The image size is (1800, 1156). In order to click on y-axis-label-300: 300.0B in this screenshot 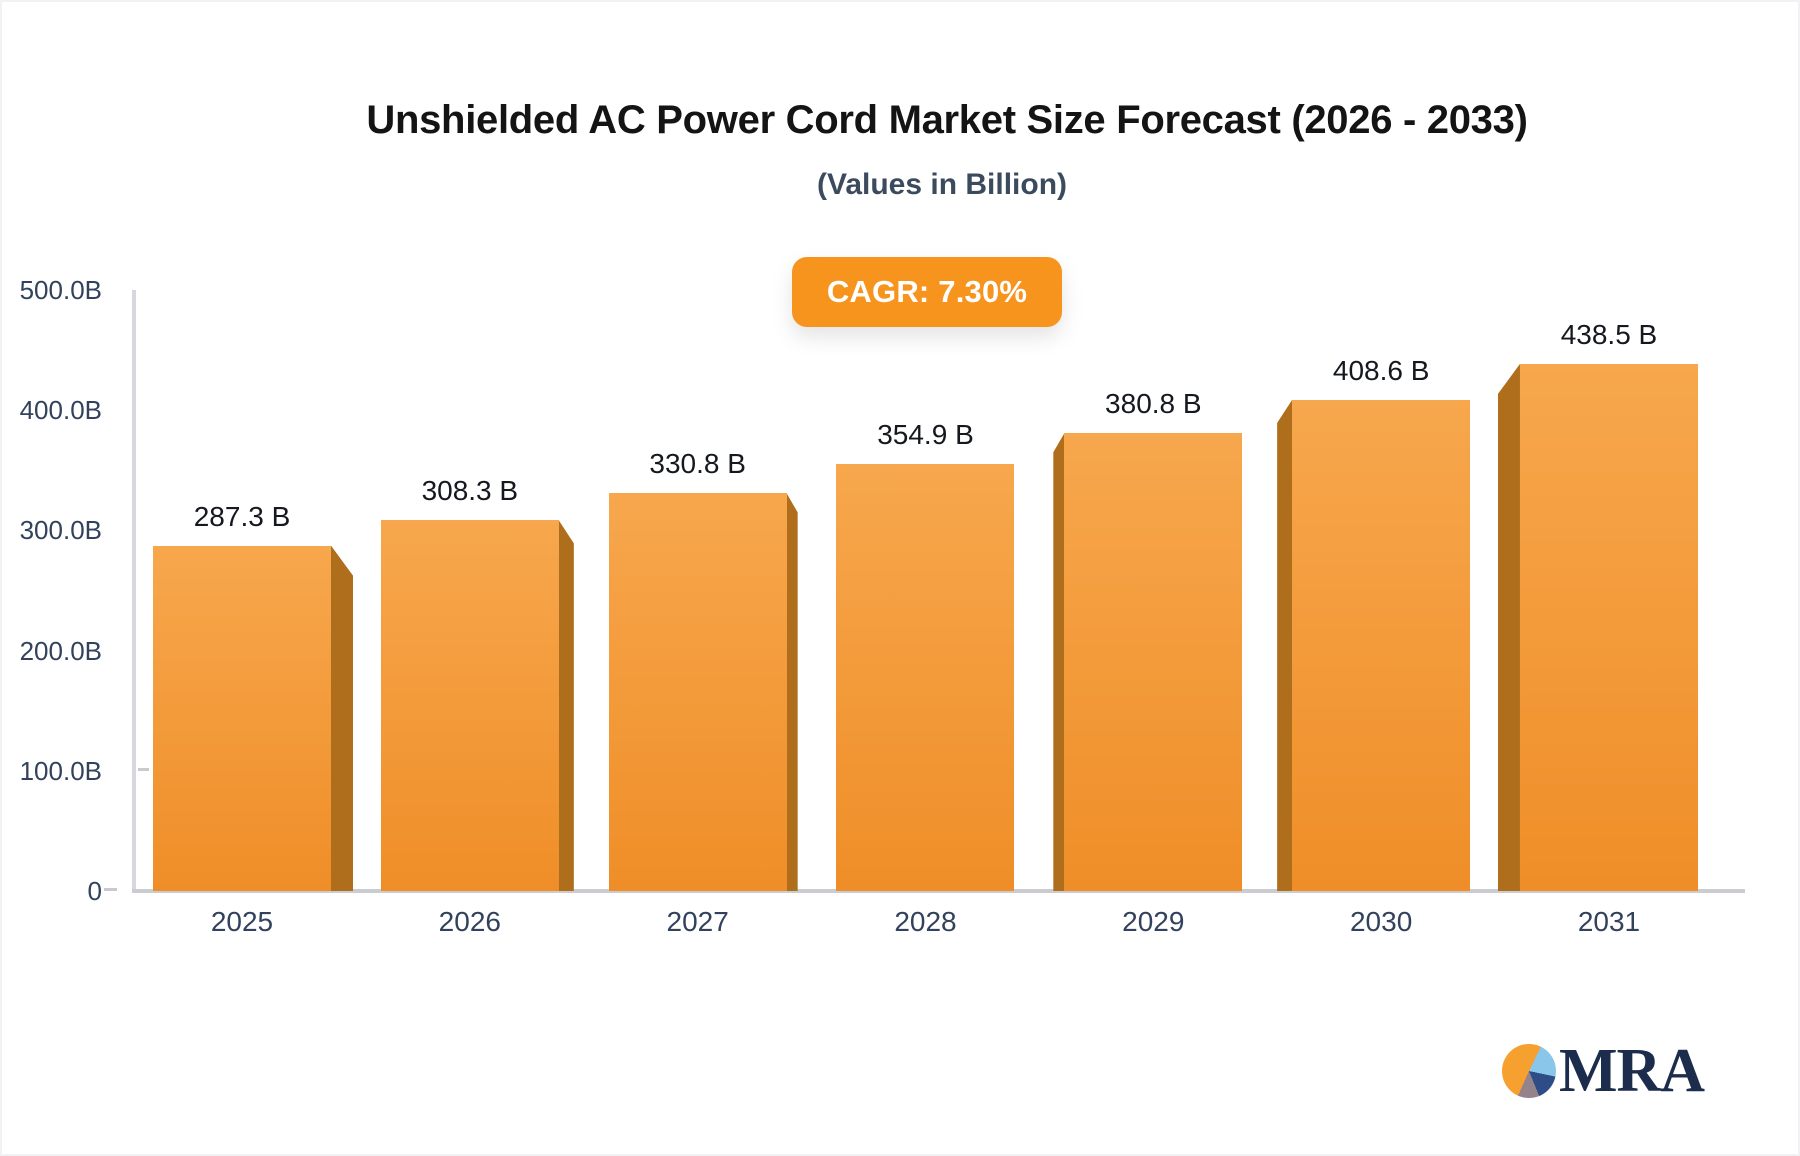, I will do `click(60, 530)`.